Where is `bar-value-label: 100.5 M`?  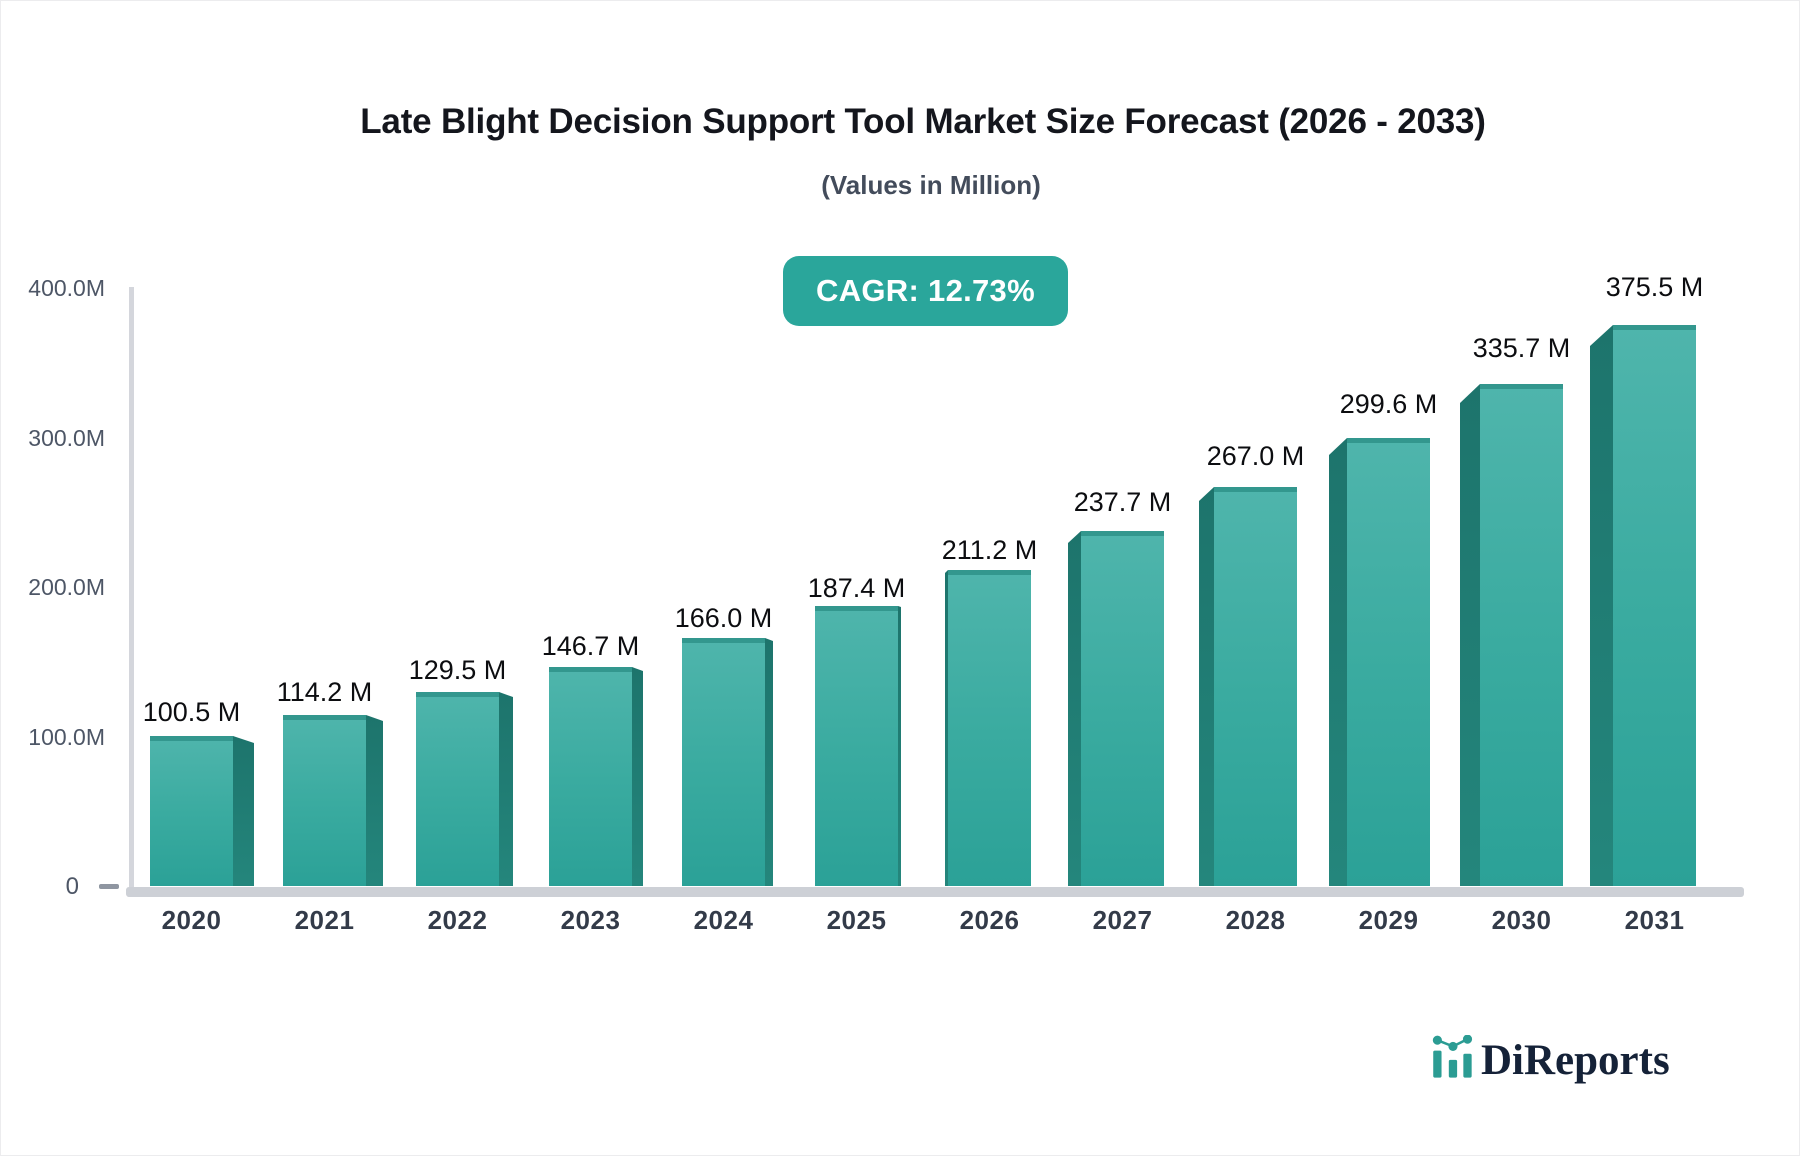 bar-value-label: 100.5 M is located at coordinates (191, 712).